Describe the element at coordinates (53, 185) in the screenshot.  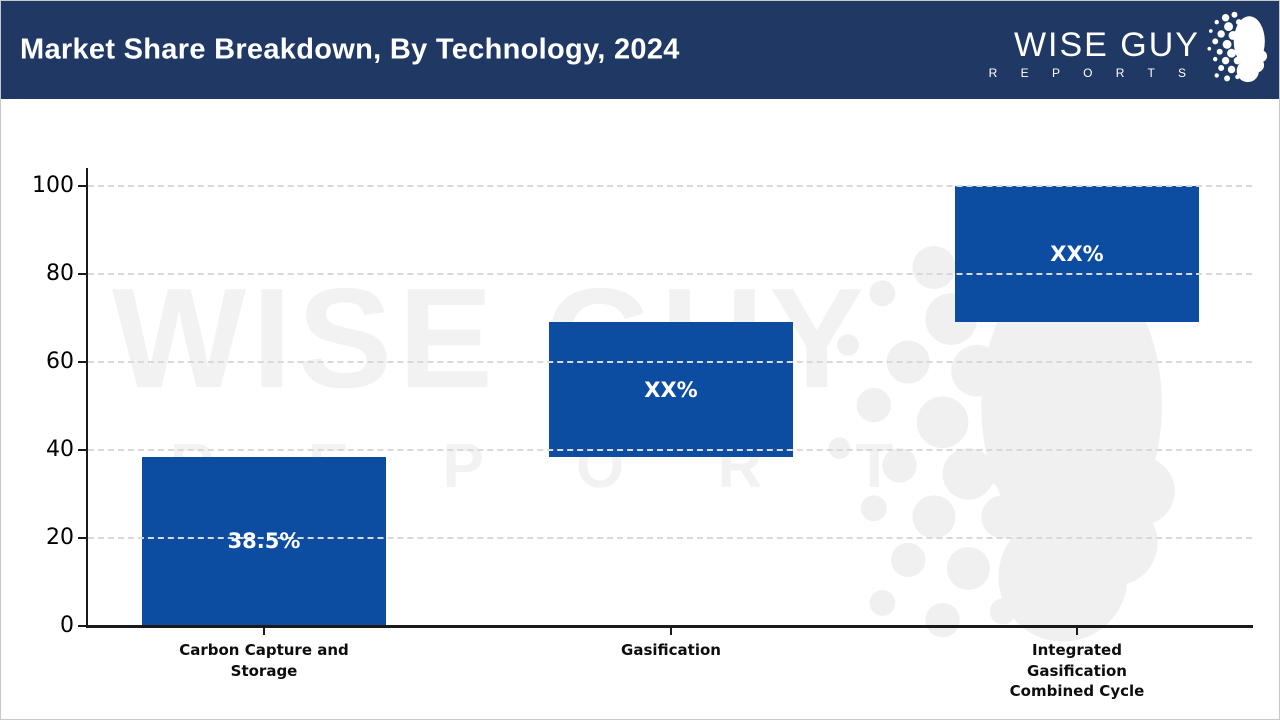
I see `y-tick-label: 100` at that location.